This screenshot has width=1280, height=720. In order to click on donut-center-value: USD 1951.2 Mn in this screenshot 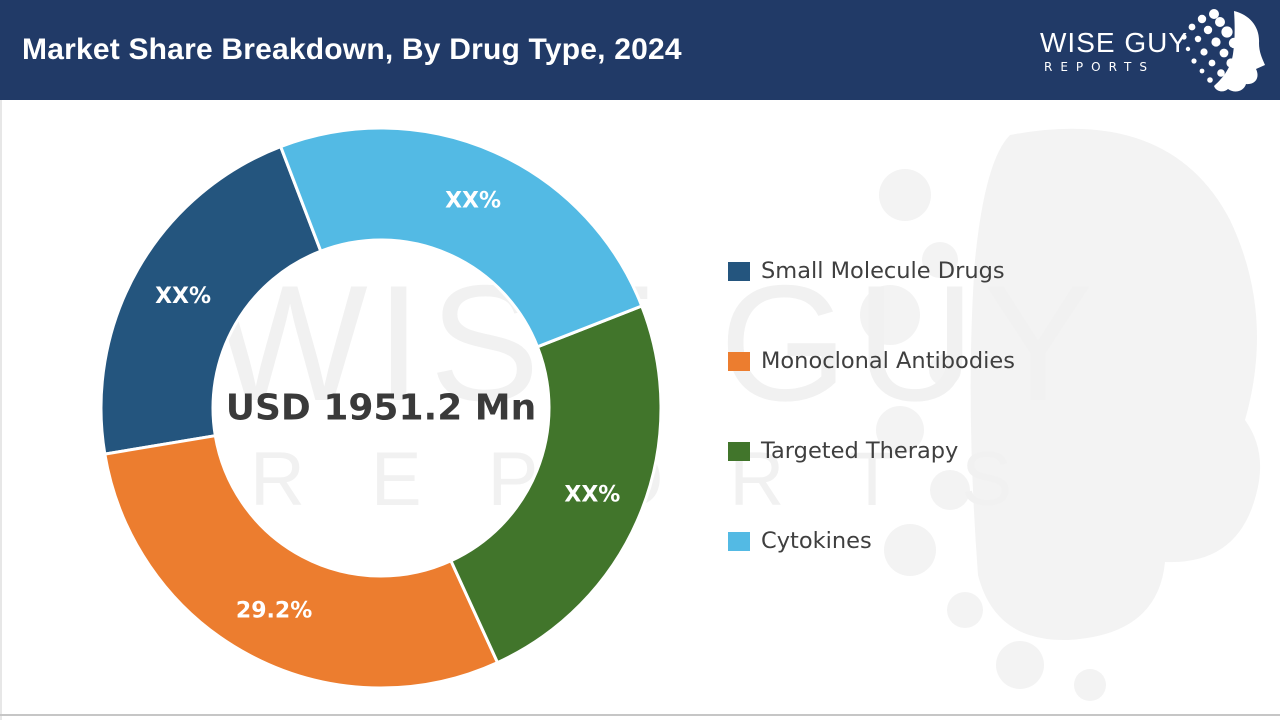, I will do `click(381, 408)`.